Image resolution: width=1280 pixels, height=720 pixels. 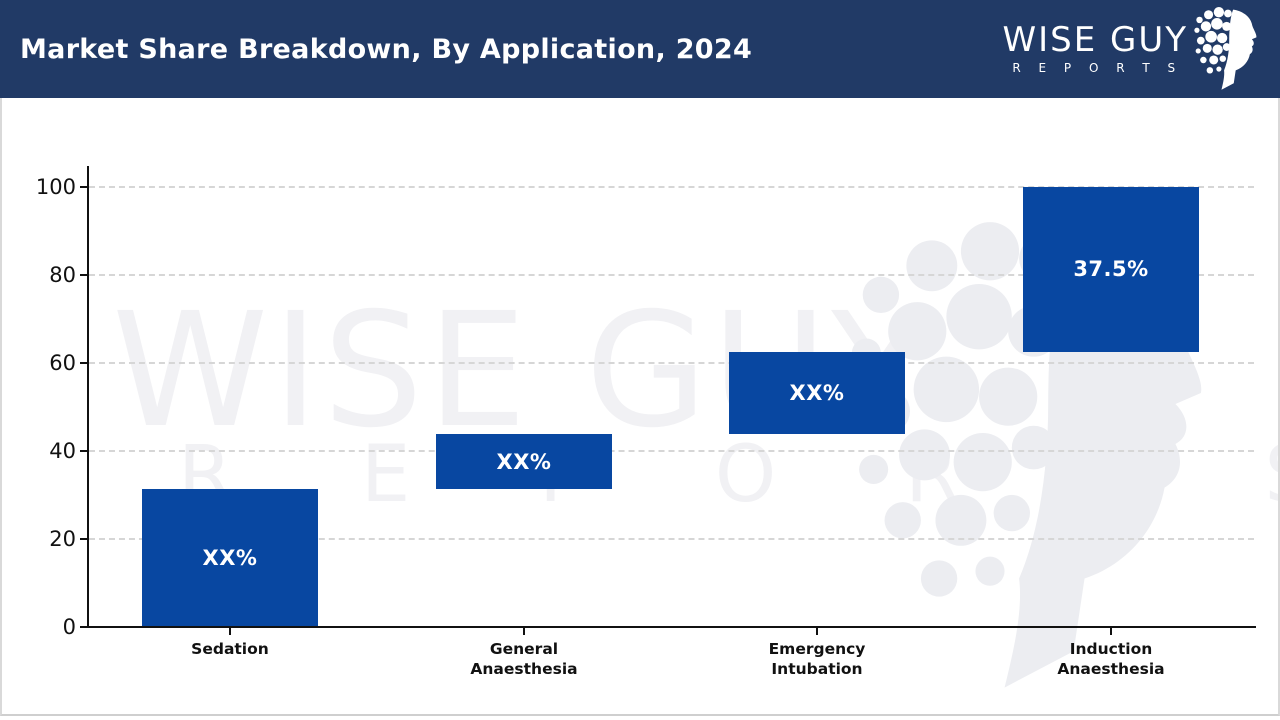 What do you see at coordinates (671, 627) in the screenshot?
I see `x-axis-line` at bounding box center [671, 627].